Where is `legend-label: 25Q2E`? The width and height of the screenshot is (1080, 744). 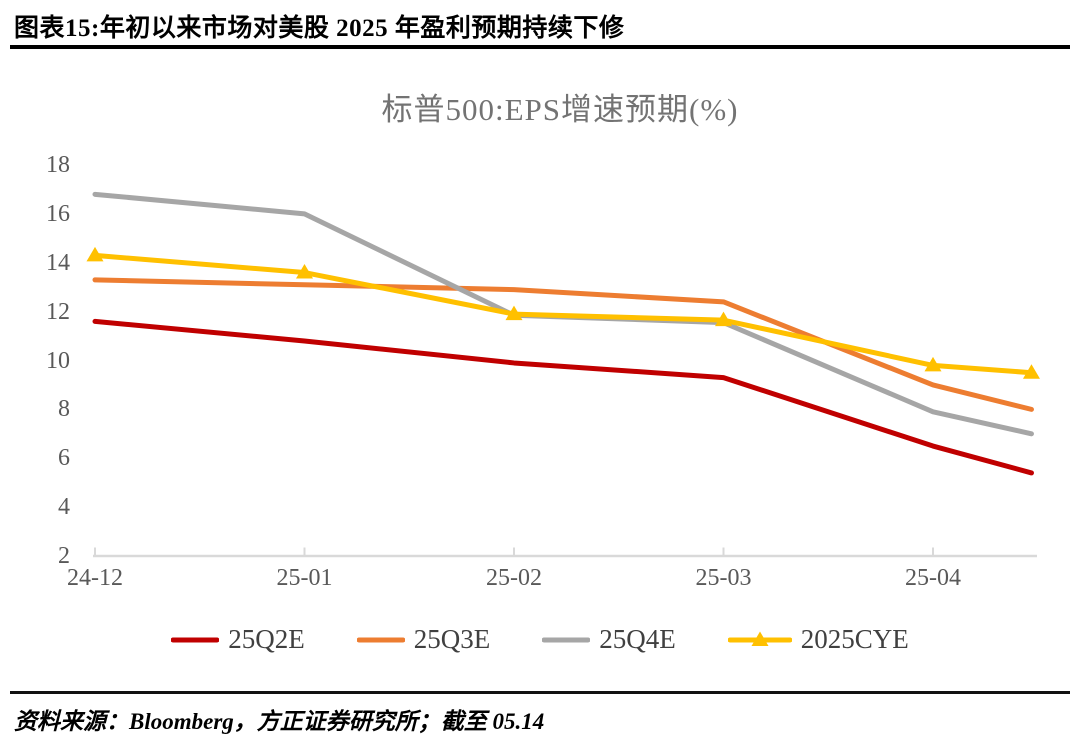 legend-label: 25Q2E is located at coordinates (266, 639).